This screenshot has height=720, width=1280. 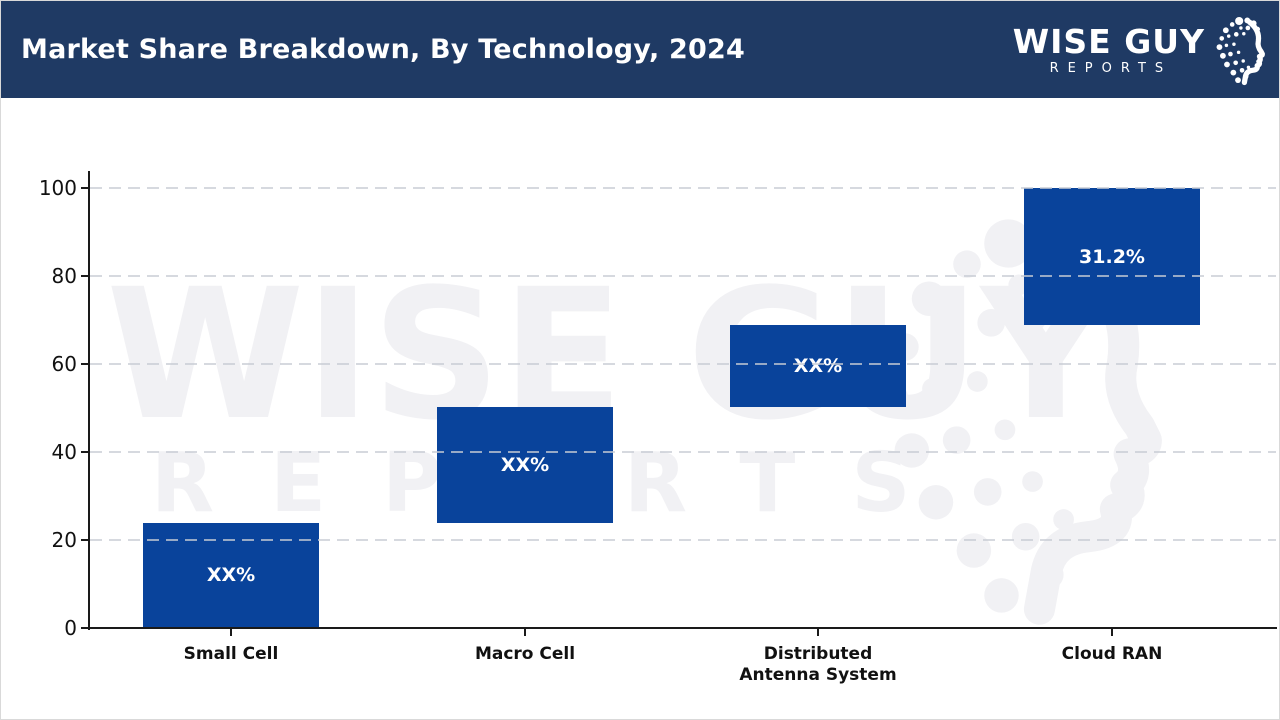 What do you see at coordinates (64, 364) in the screenshot?
I see `y-tick-label-60: 60` at bounding box center [64, 364].